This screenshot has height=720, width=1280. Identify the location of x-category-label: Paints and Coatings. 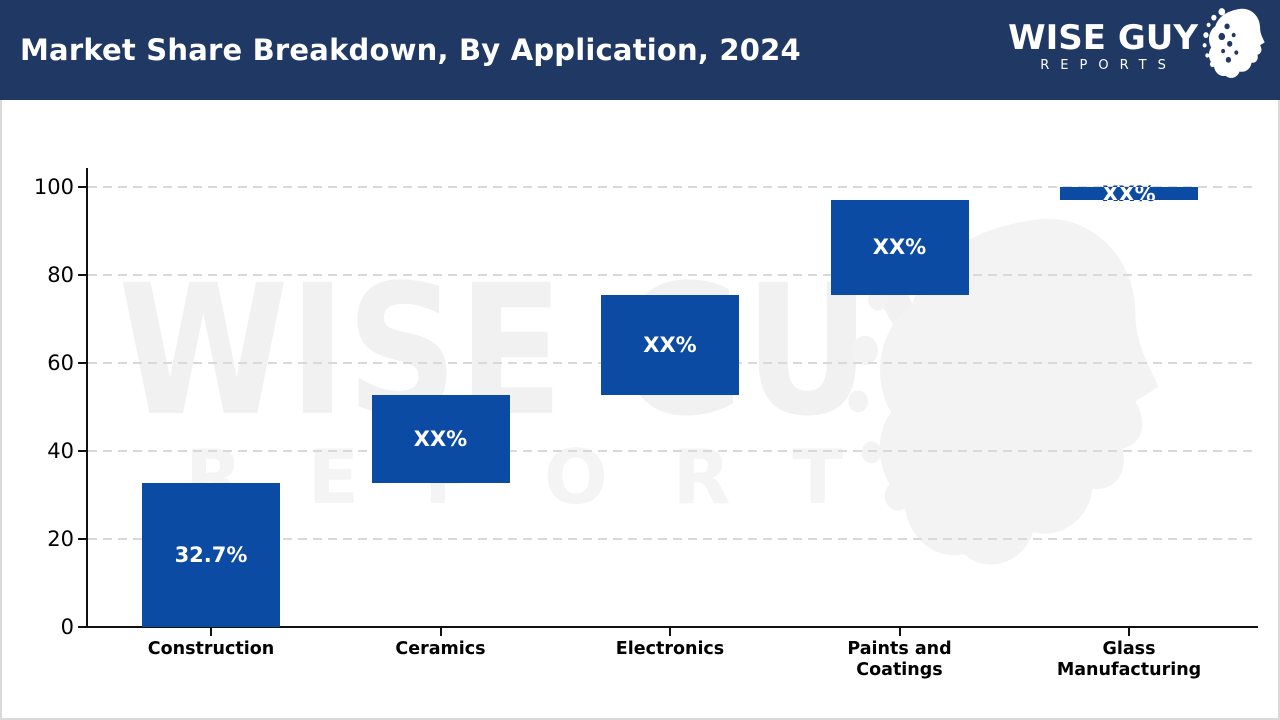
(899, 659).